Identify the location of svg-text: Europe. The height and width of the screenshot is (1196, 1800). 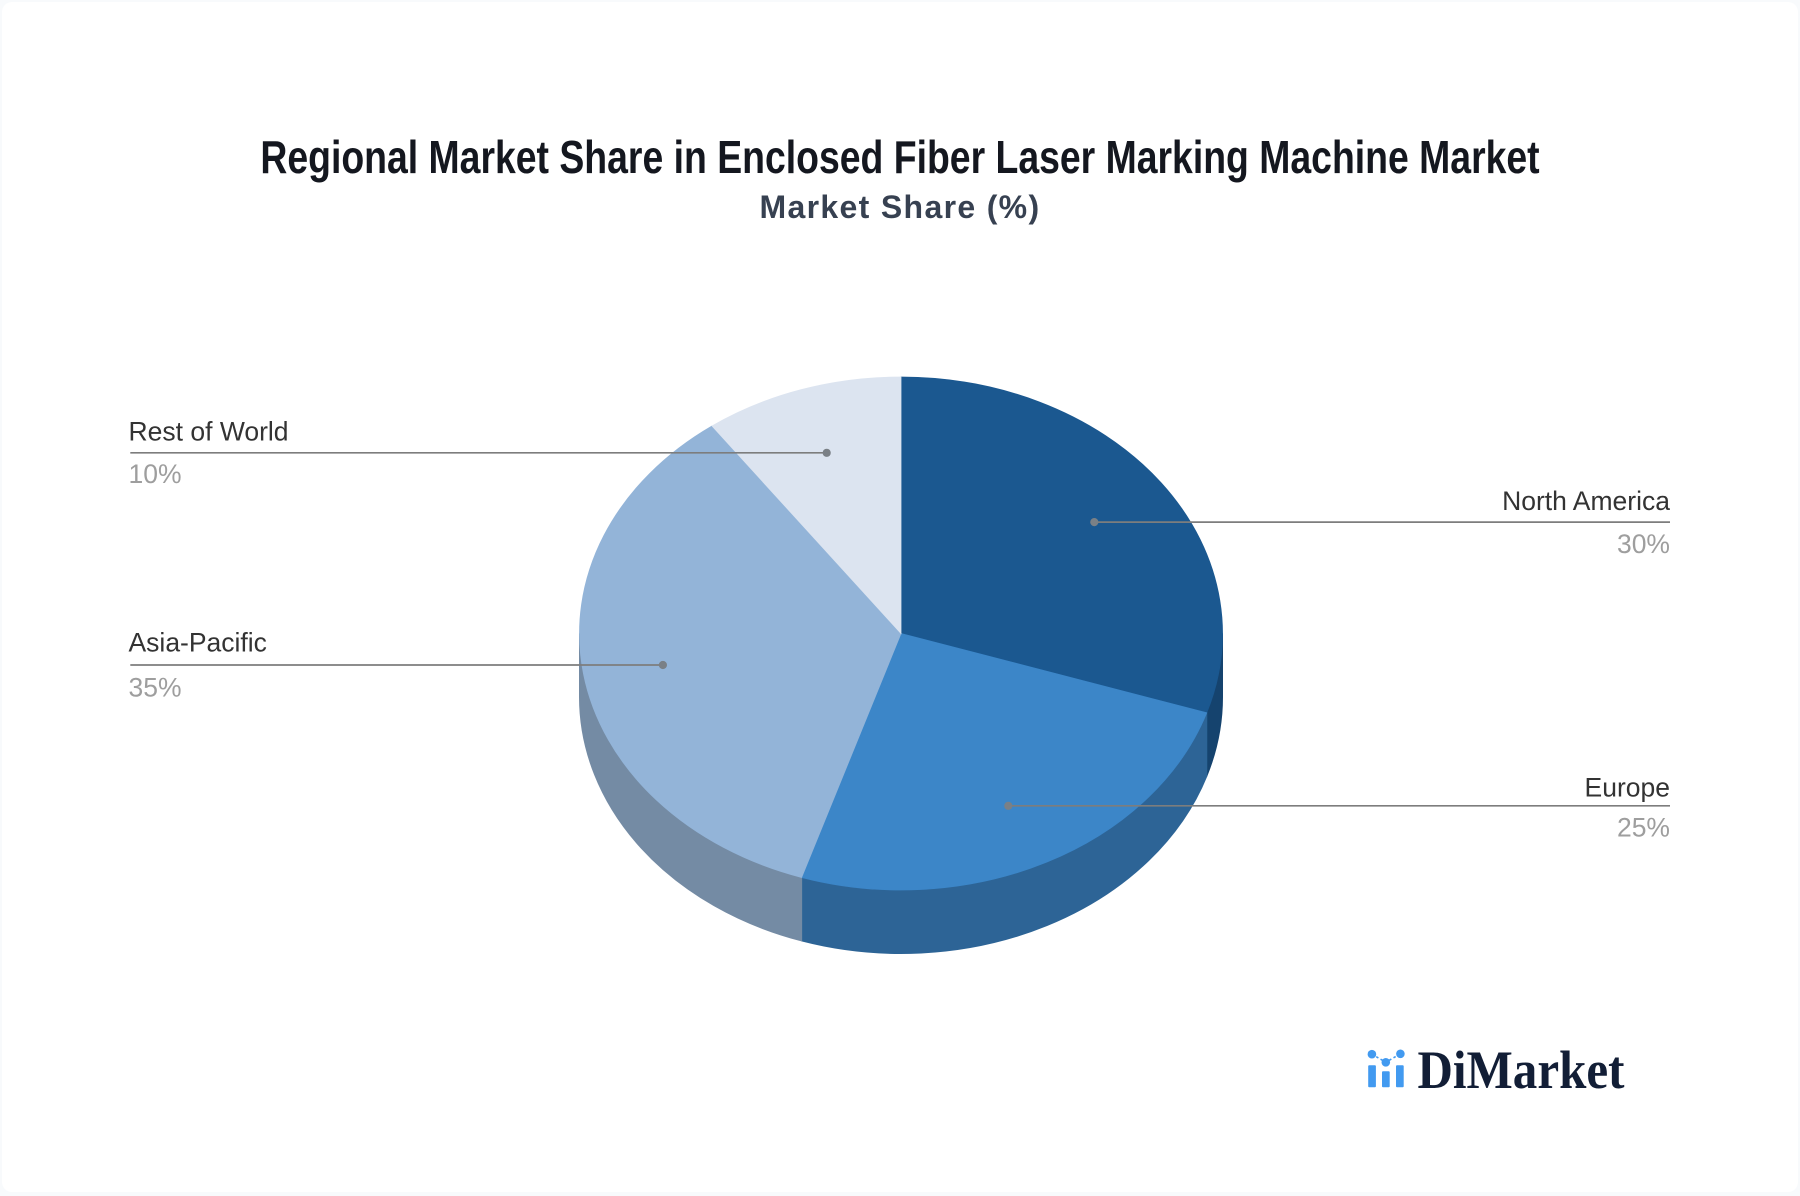
(1627, 787).